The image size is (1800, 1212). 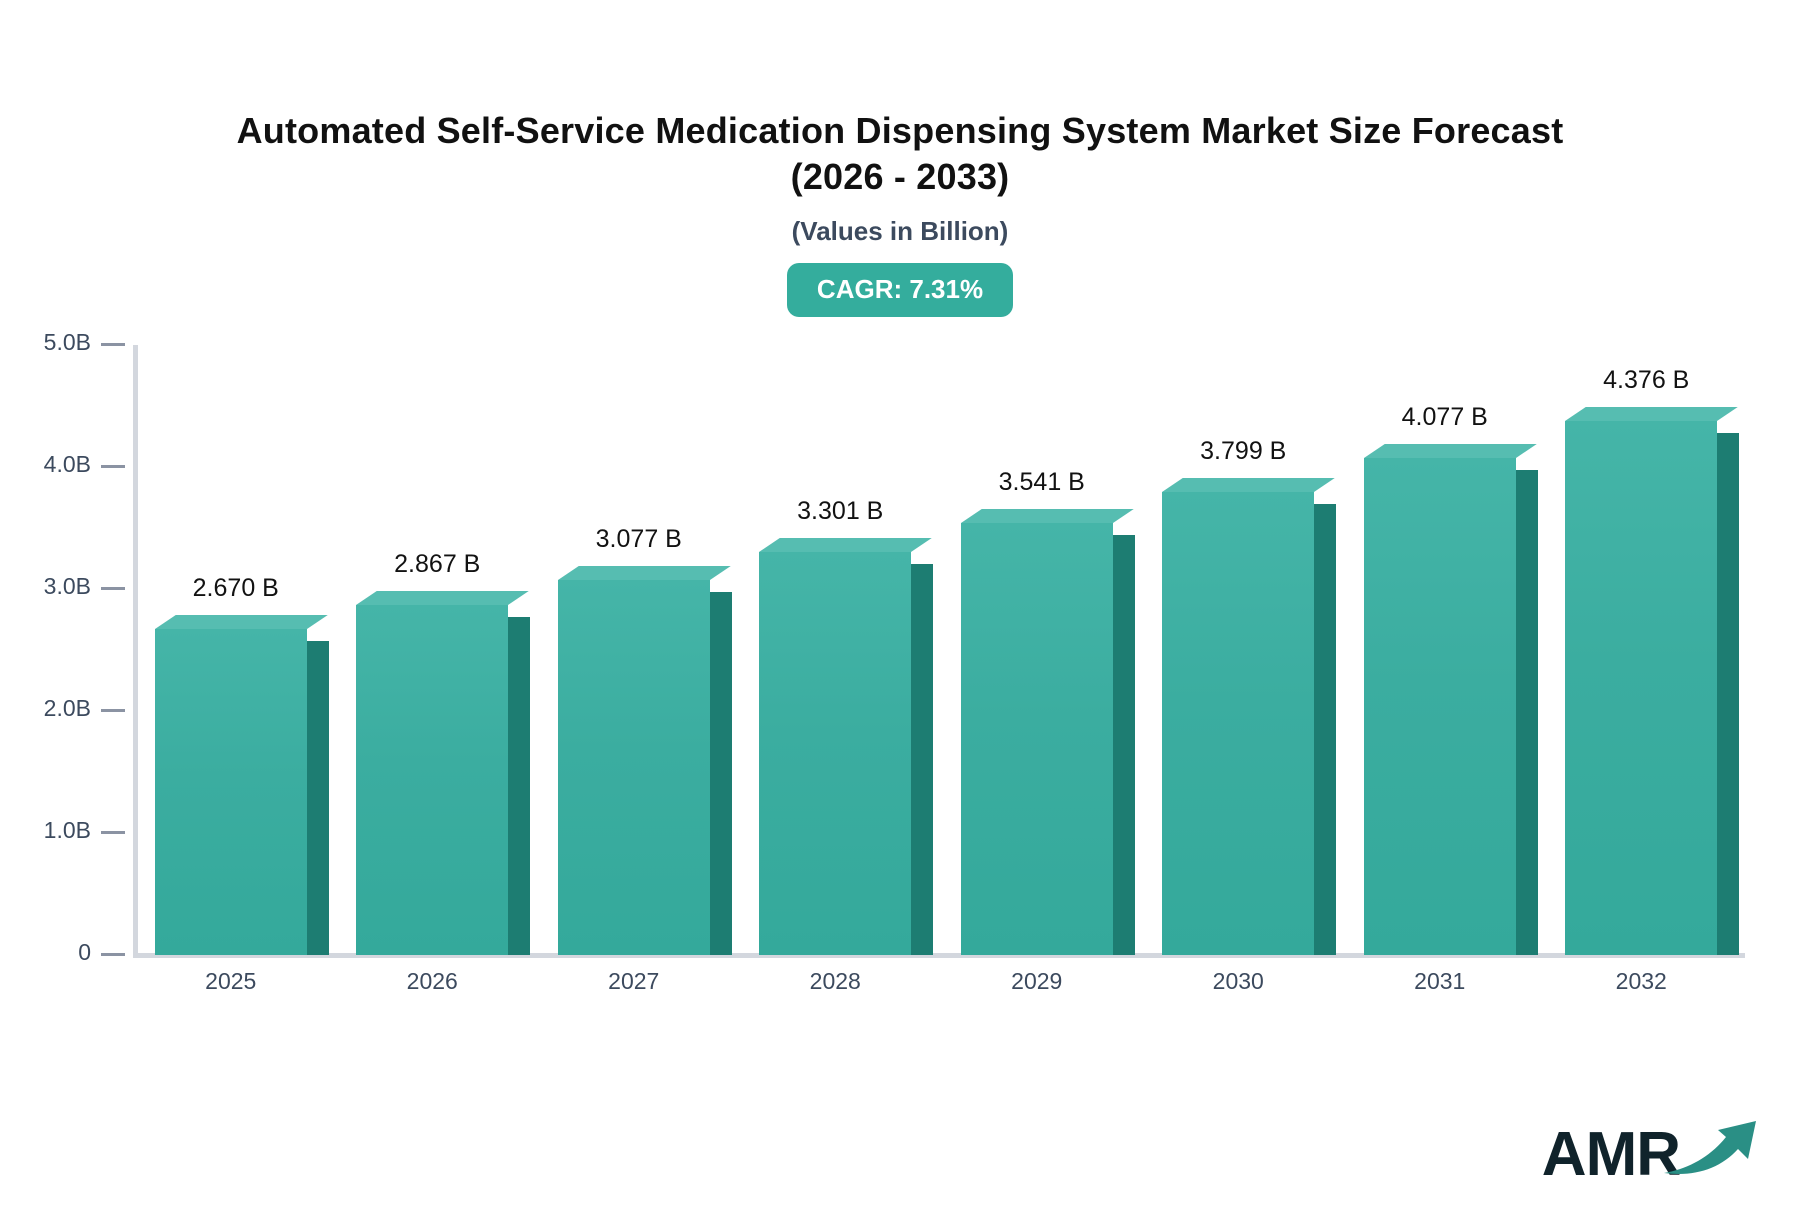 I want to click on bar-group: 3.077 B 2027, so click(x=644, y=606).